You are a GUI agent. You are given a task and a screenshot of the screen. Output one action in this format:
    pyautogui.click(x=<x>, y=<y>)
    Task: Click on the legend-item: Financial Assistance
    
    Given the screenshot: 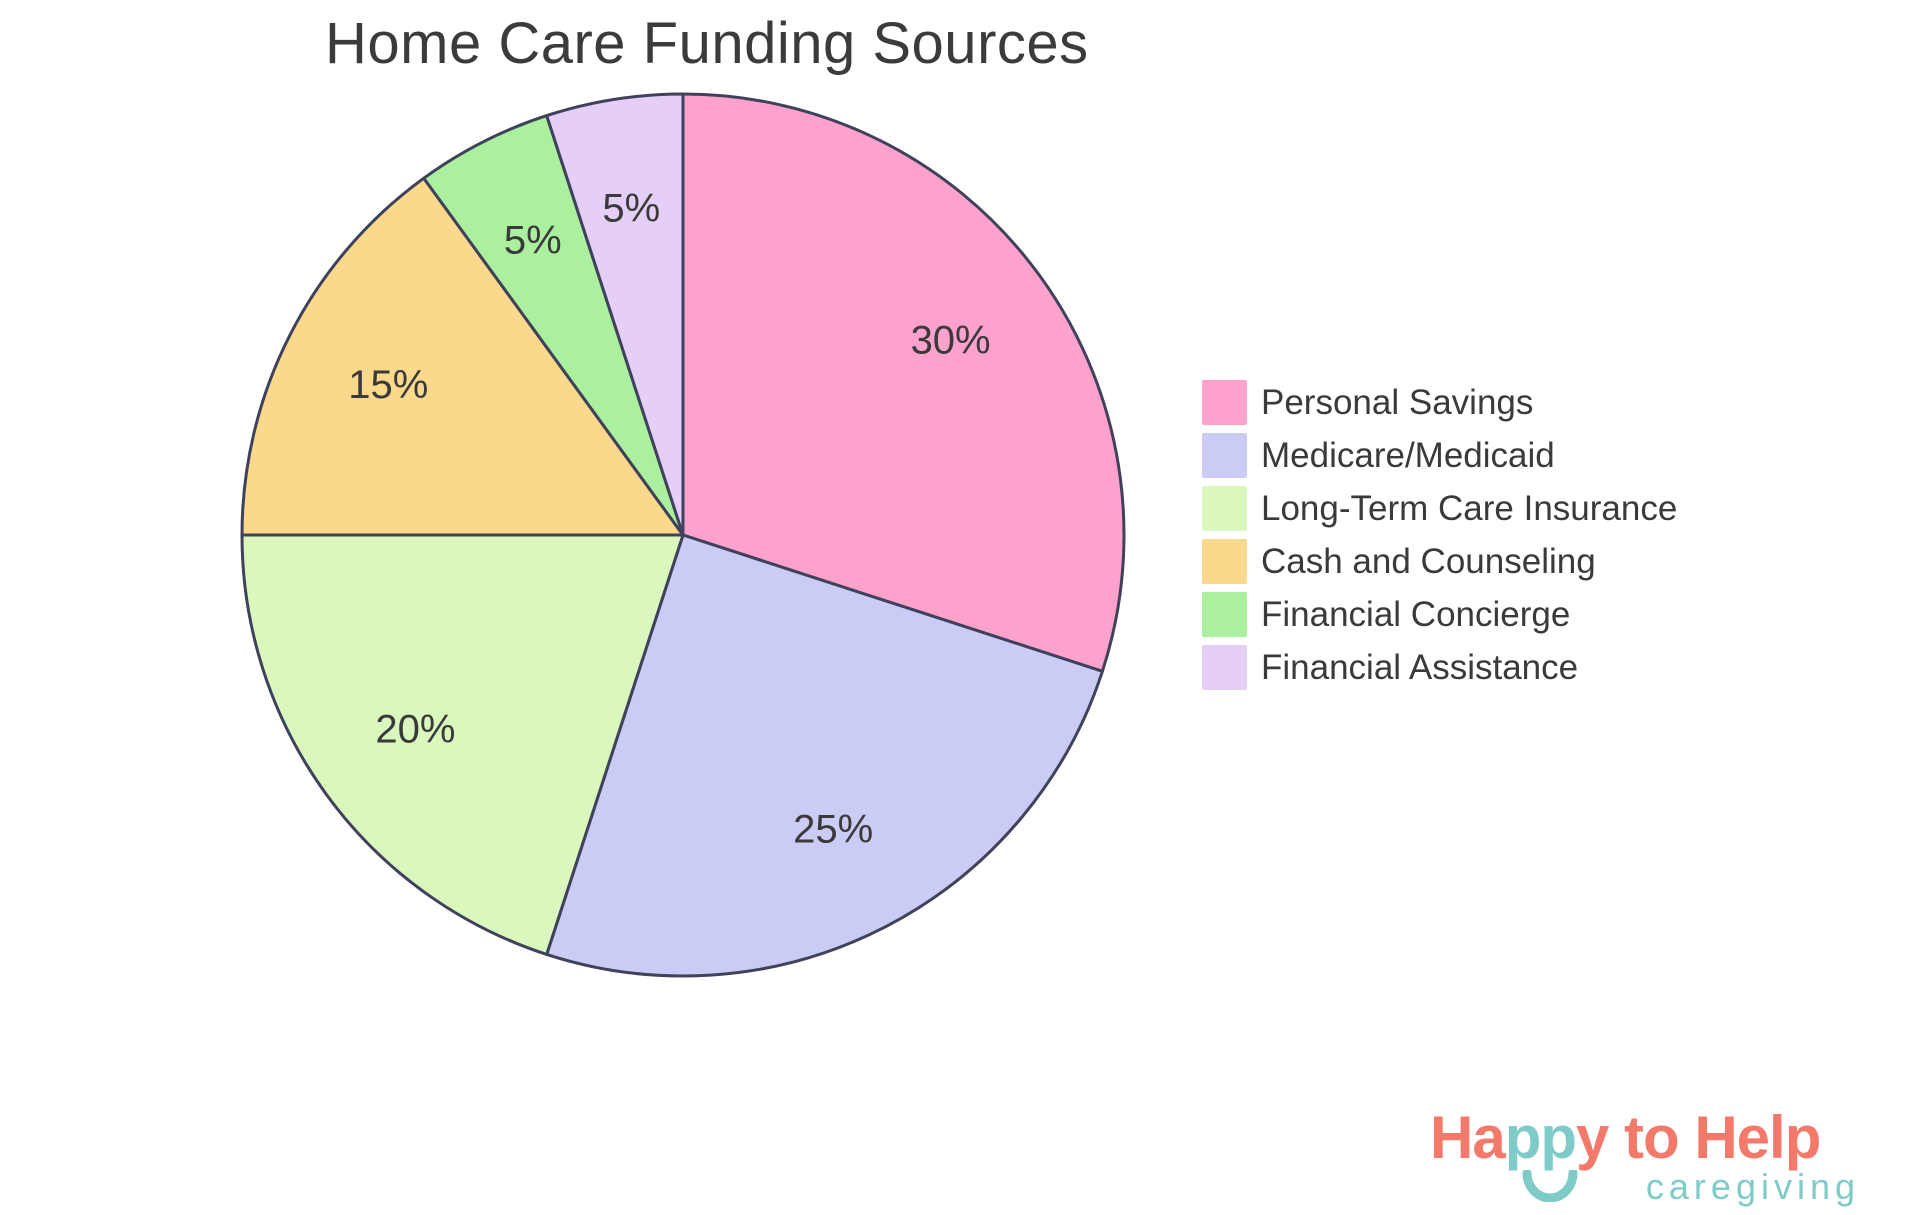 What is the action you would take?
    pyautogui.click(x=1439, y=667)
    